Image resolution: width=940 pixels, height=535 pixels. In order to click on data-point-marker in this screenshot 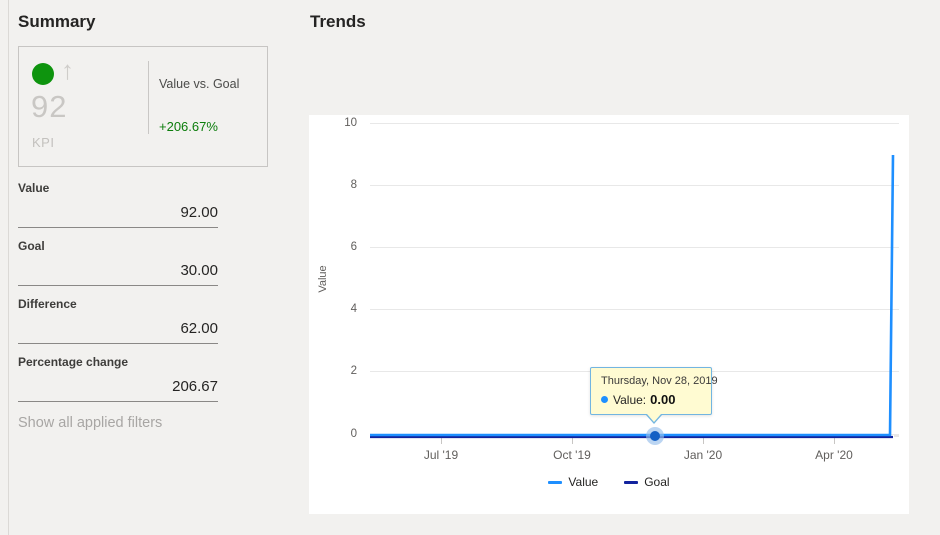, I will do `click(655, 436)`.